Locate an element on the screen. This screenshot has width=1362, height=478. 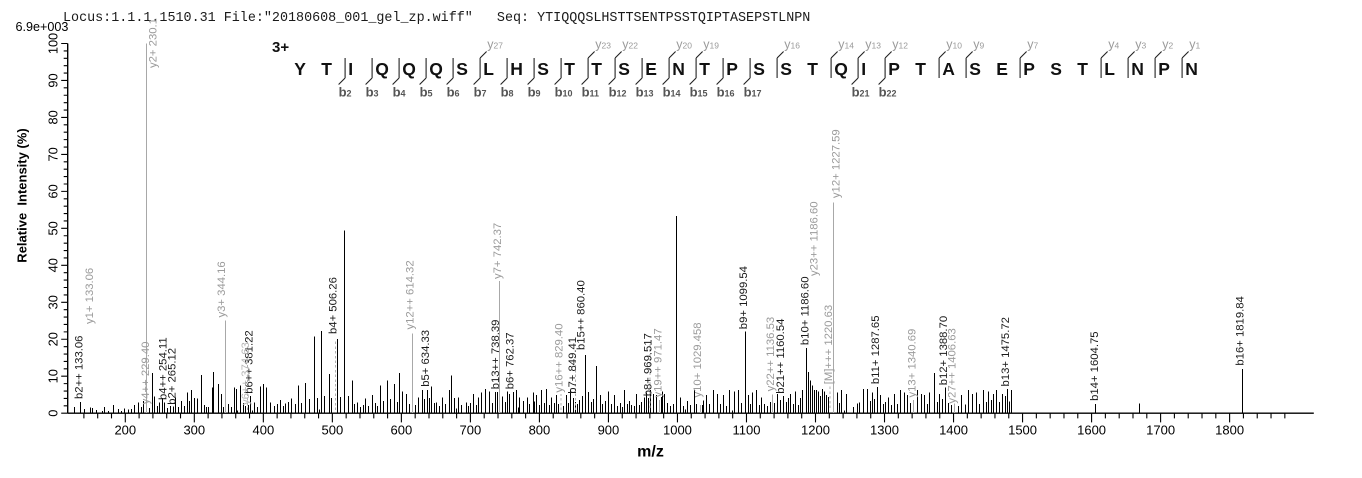
svg-text: y23 is located at coordinates (603, 45).